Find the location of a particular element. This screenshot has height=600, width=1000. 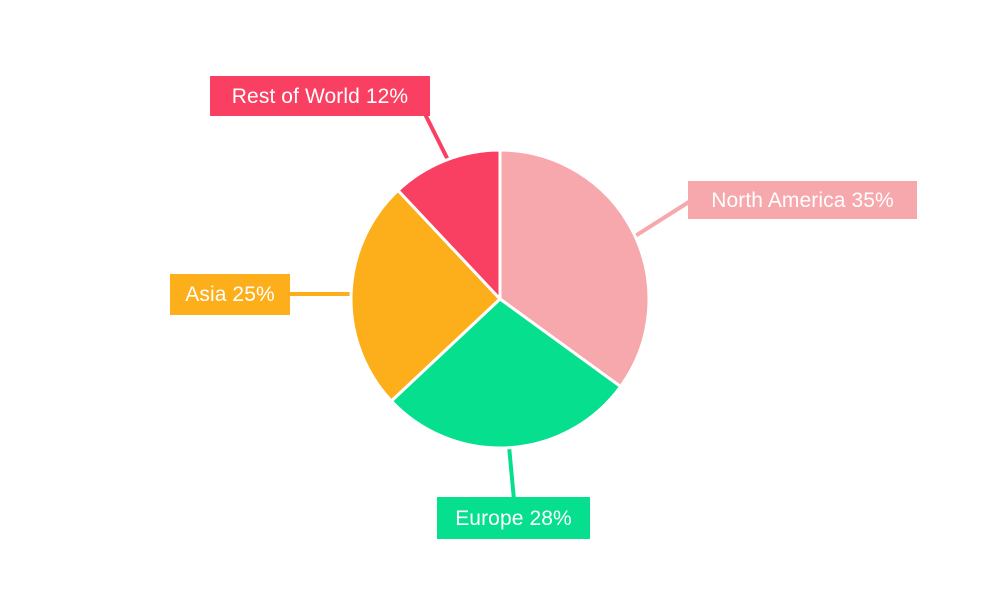

leader-line-rest-of-world is located at coordinates (437, 138).